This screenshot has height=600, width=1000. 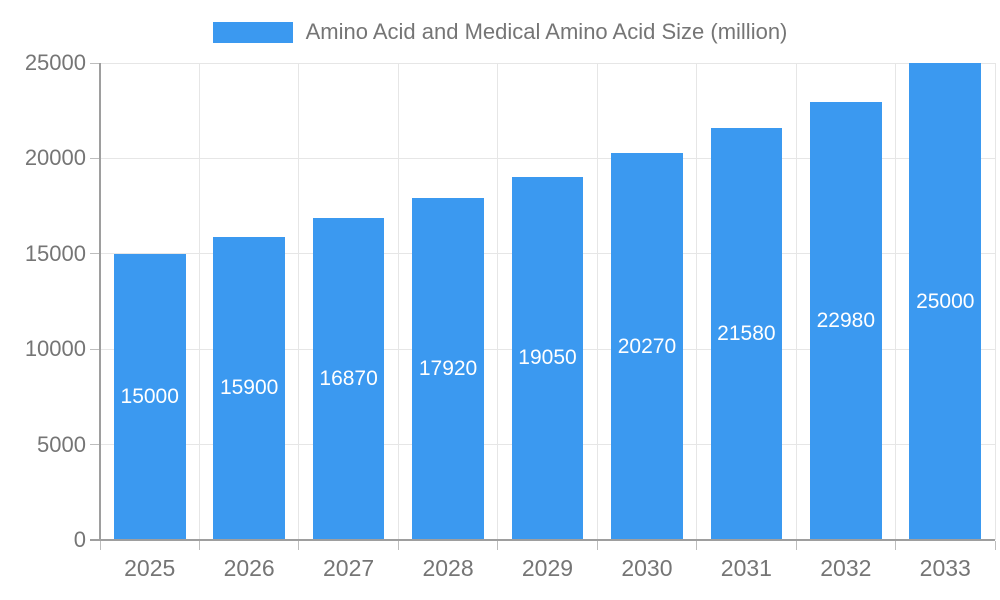 I want to click on x-tick-label: 2028, so click(x=448, y=568).